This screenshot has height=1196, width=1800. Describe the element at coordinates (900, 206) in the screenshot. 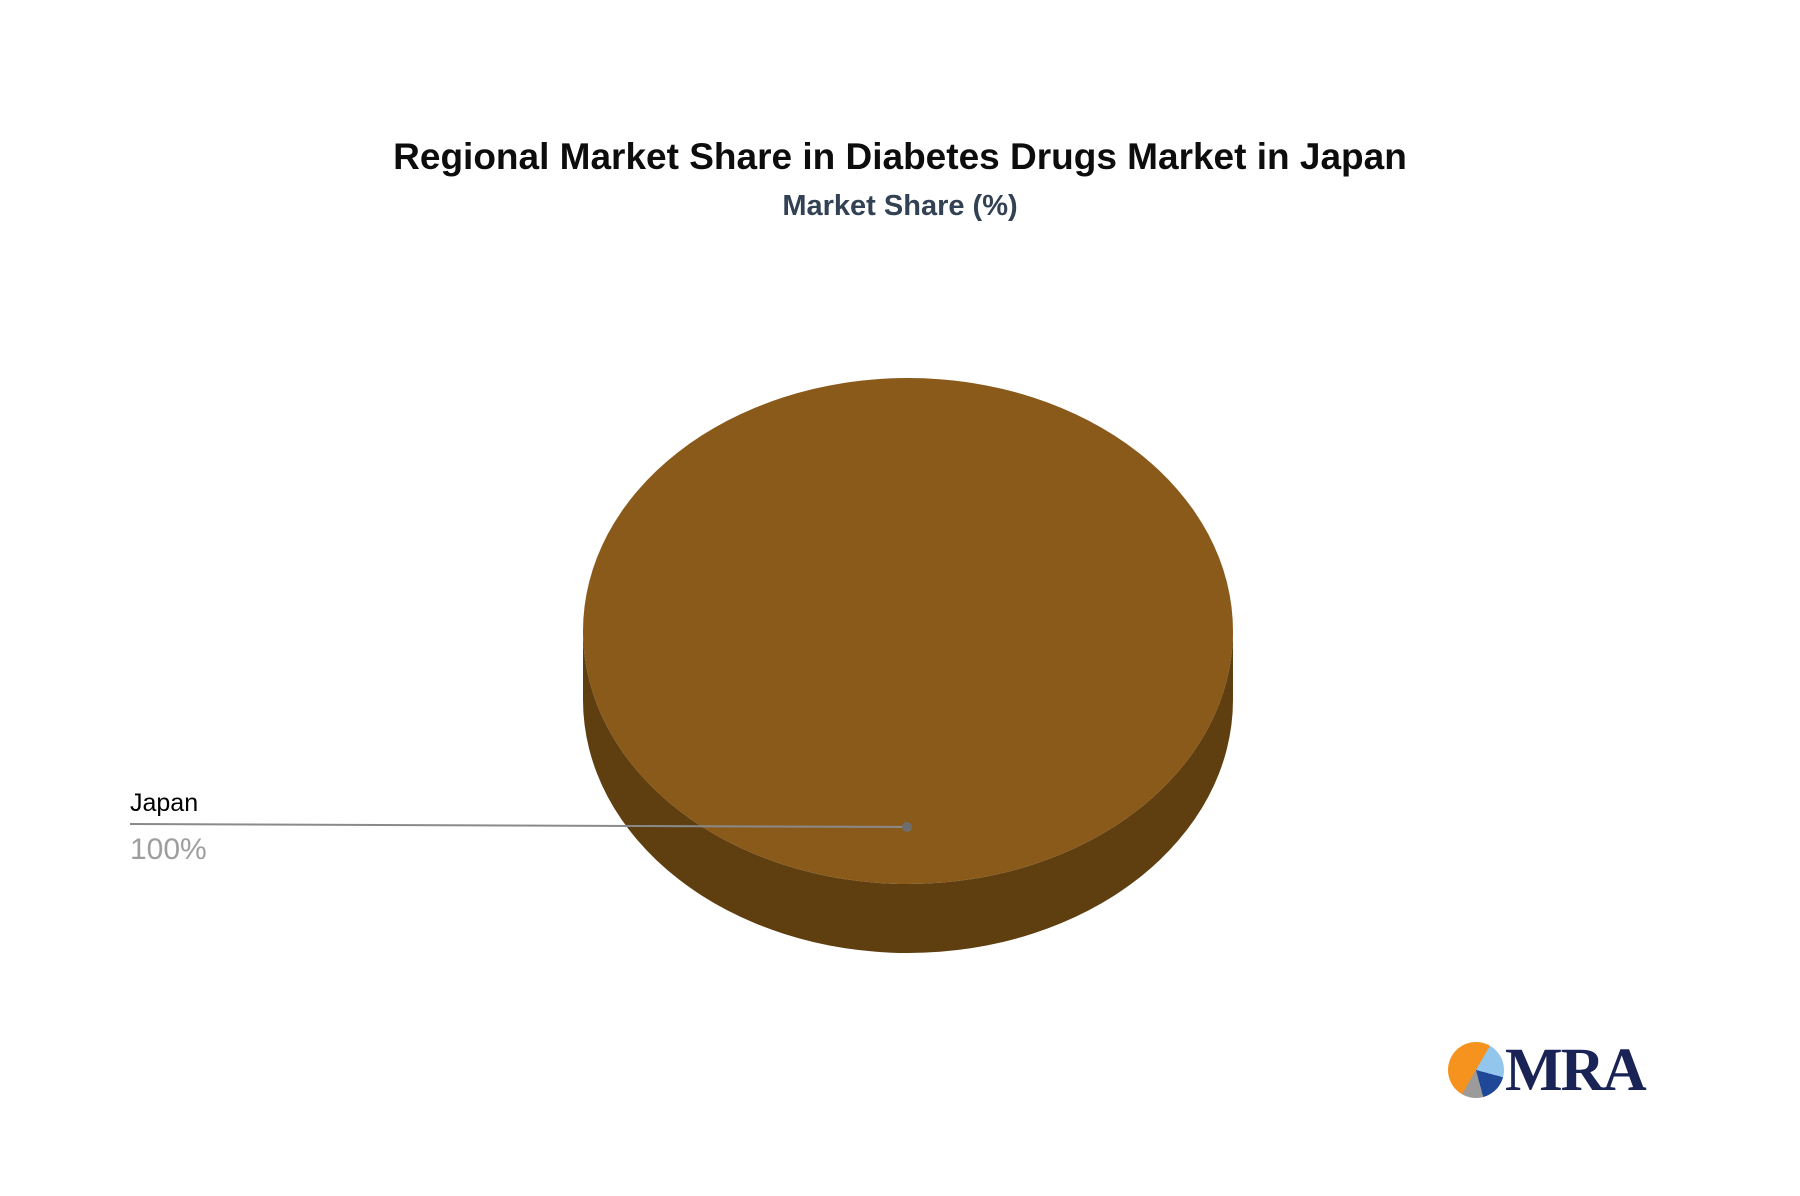

I see `chart-subtitle: Market Share (%)` at that location.